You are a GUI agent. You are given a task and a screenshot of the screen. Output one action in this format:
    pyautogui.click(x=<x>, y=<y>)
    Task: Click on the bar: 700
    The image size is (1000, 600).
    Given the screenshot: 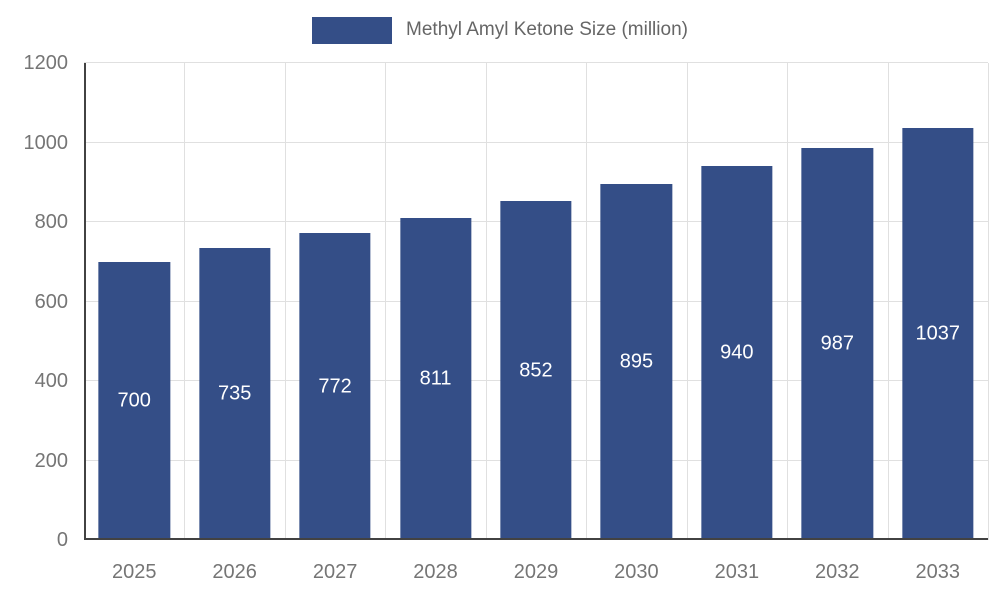 What is the action you would take?
    pyautogui.click(x=134, y=400)
    